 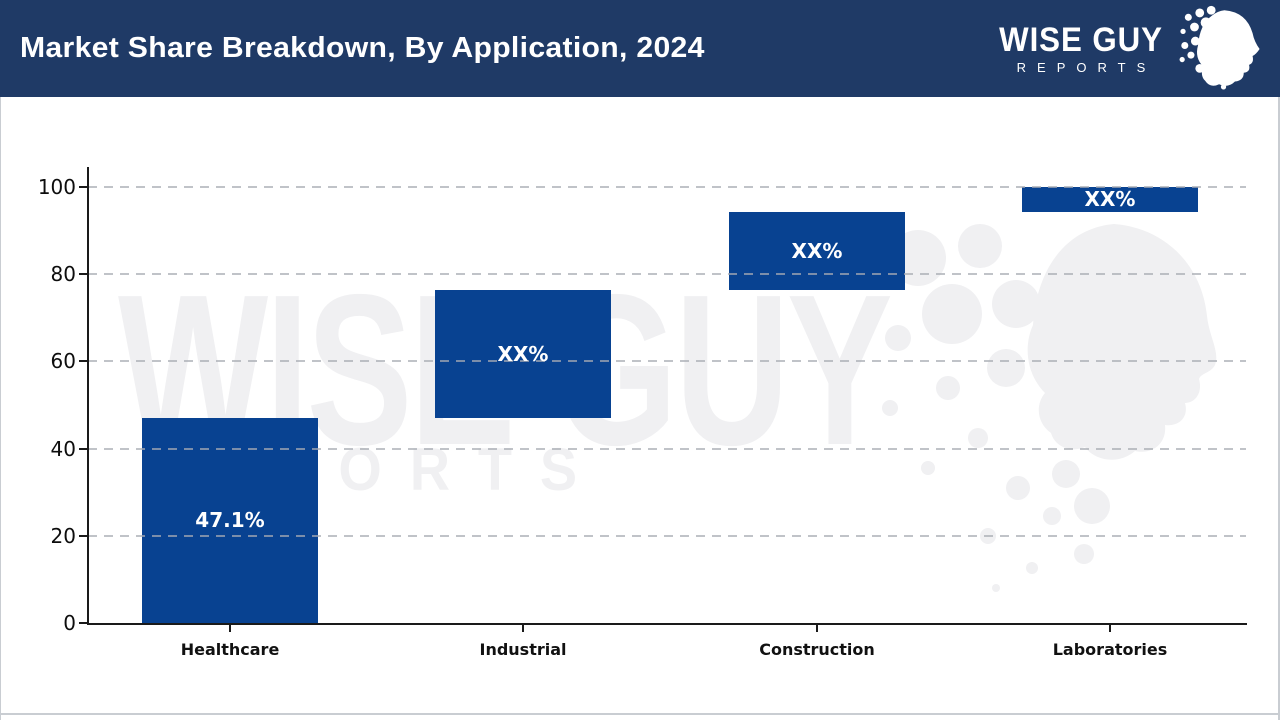 What do you see at coordinates (63, 448) in the screenshot?
I see `y-tick-label-40: 40` at bounding box center [63, 448].